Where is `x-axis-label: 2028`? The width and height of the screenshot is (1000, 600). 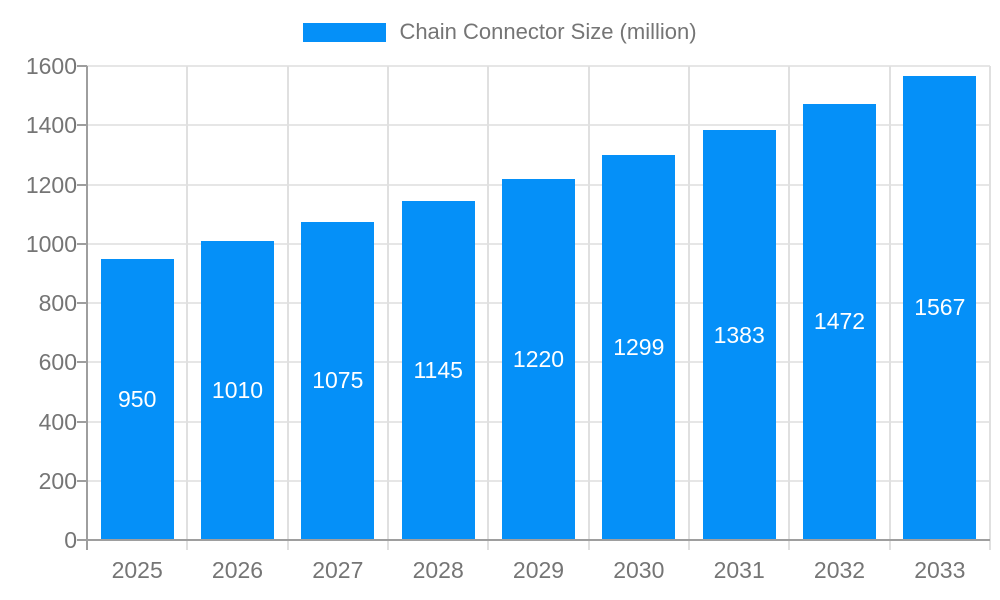 x-axis-label: 2028 is located at coordinates (438, 570).